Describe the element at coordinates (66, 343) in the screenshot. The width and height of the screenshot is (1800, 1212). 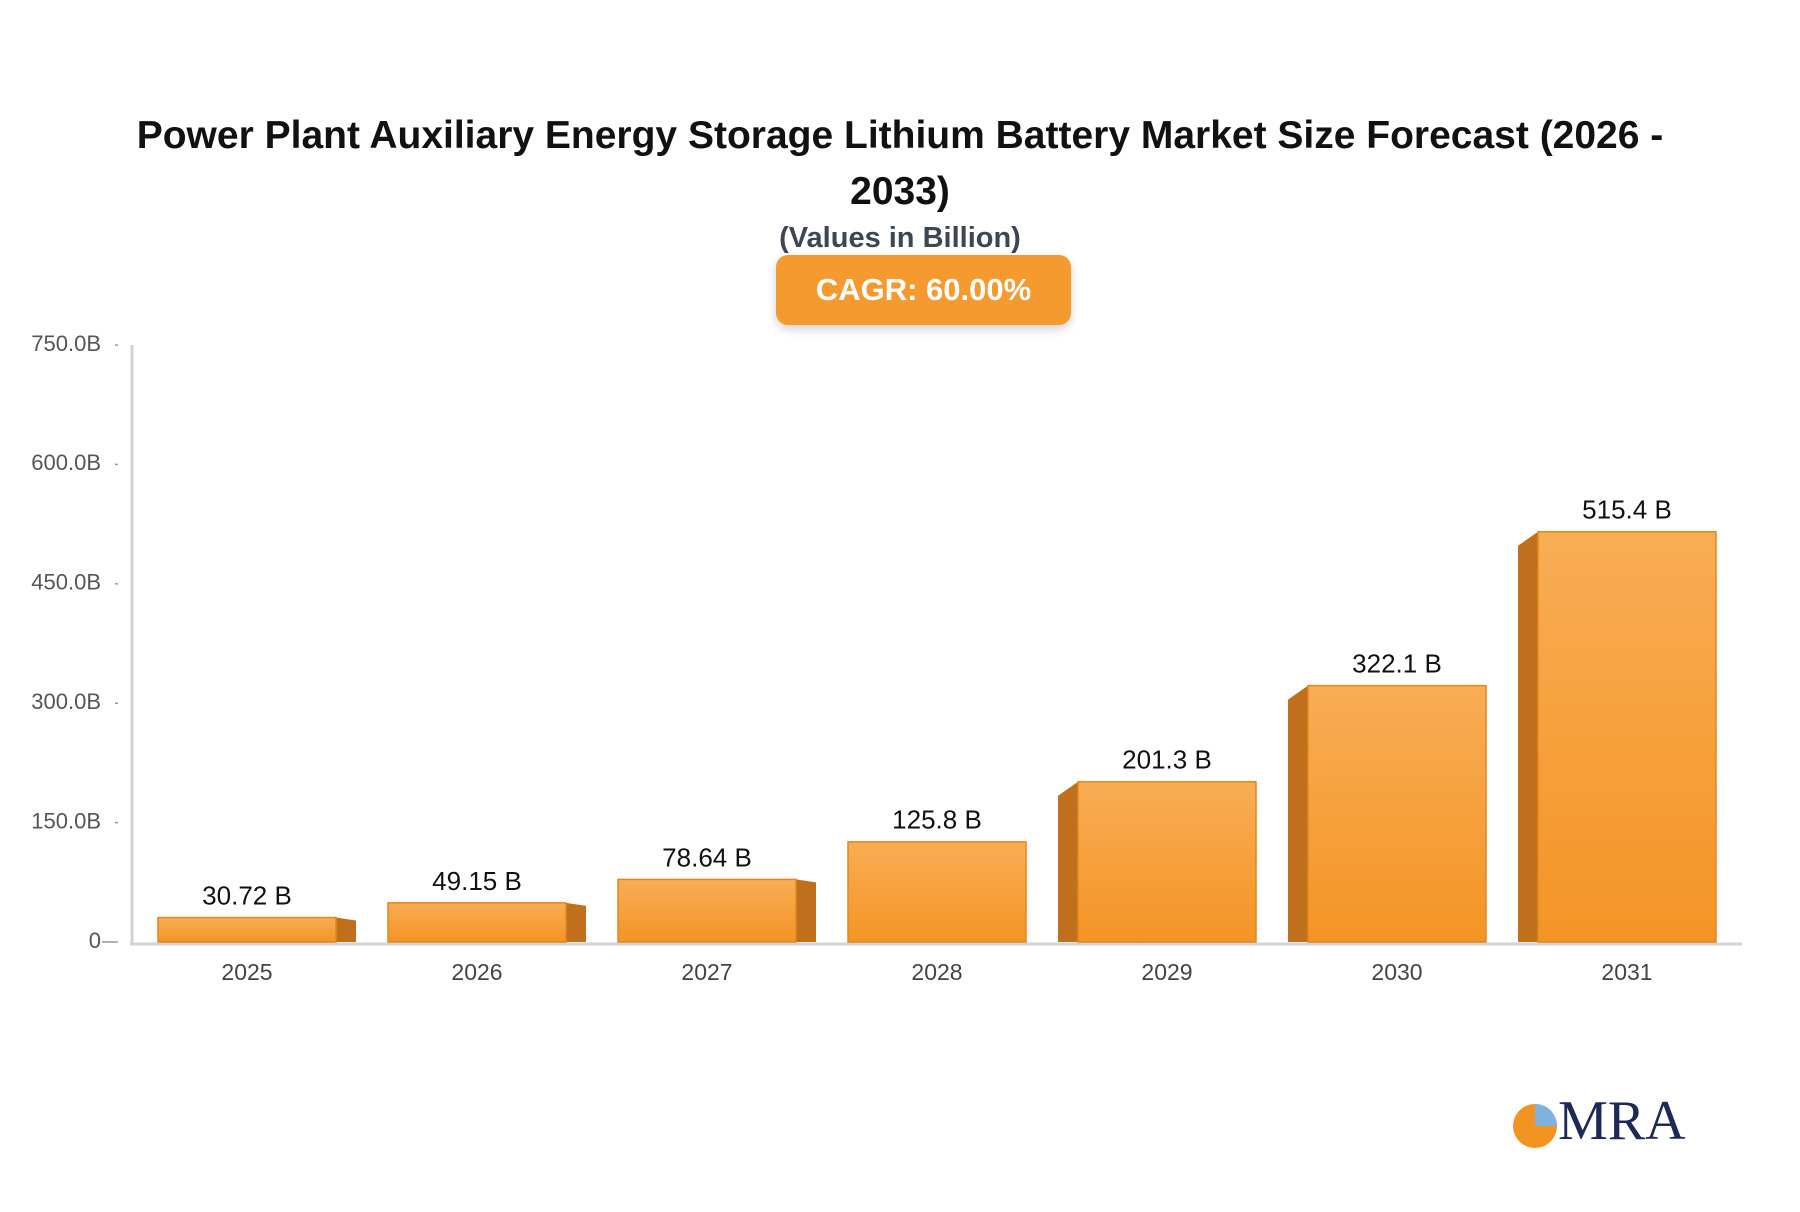
I see `y-tick-label: 750.0B` at that location.